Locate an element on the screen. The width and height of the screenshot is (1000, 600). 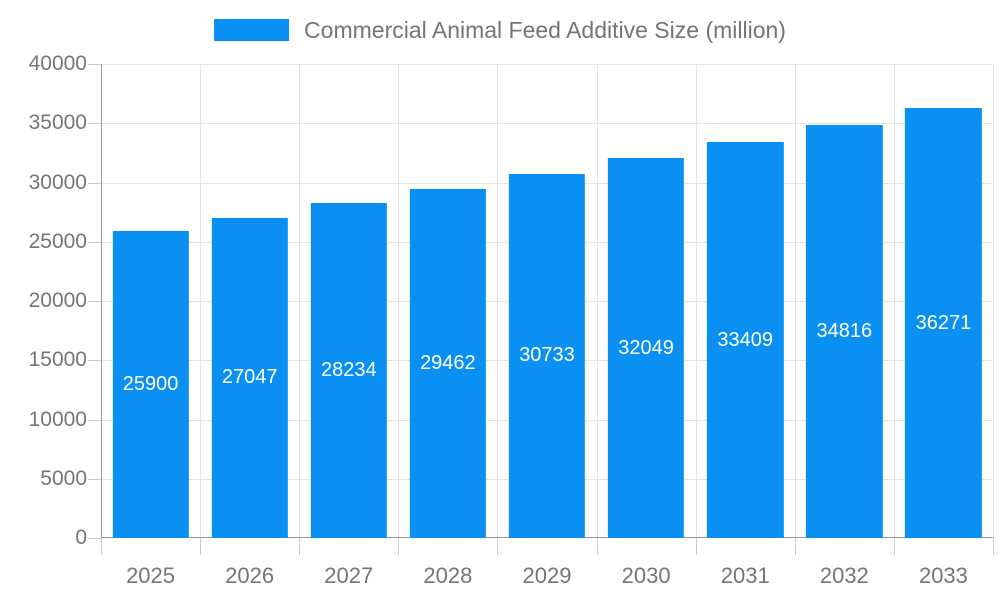
bar-value-label: 28234 is located at coordinates (348, 370).